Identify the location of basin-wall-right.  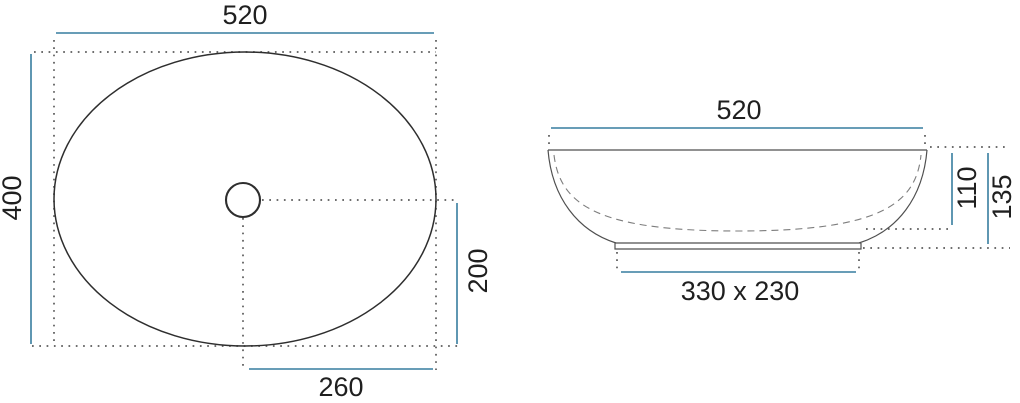
(893, 196).